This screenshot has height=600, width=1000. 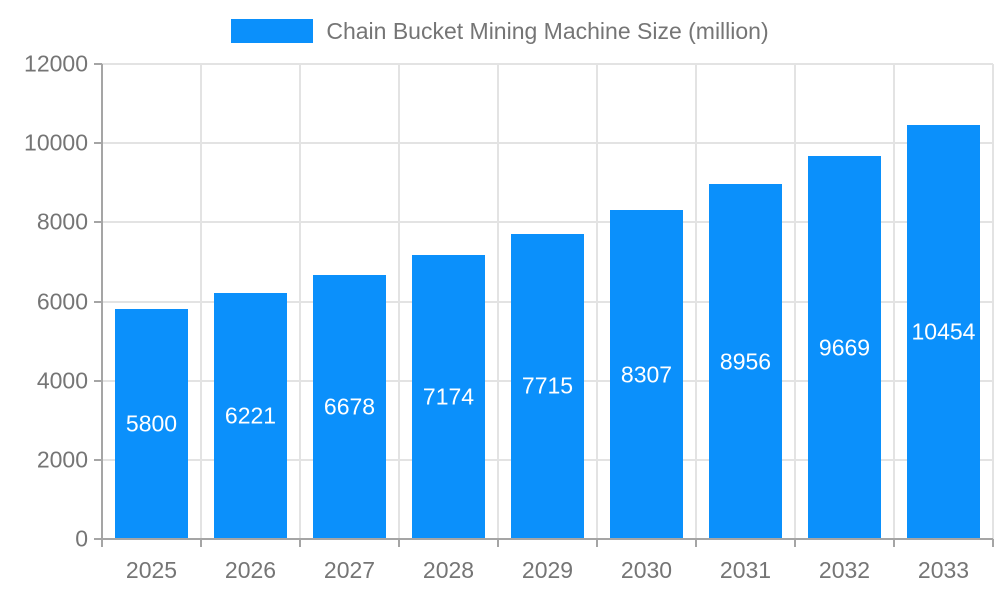 What do you see at coordinates (646, 570) in the screenshot?
I see `x-axis-tick-label: 2030` at bounding box center [646, 570].